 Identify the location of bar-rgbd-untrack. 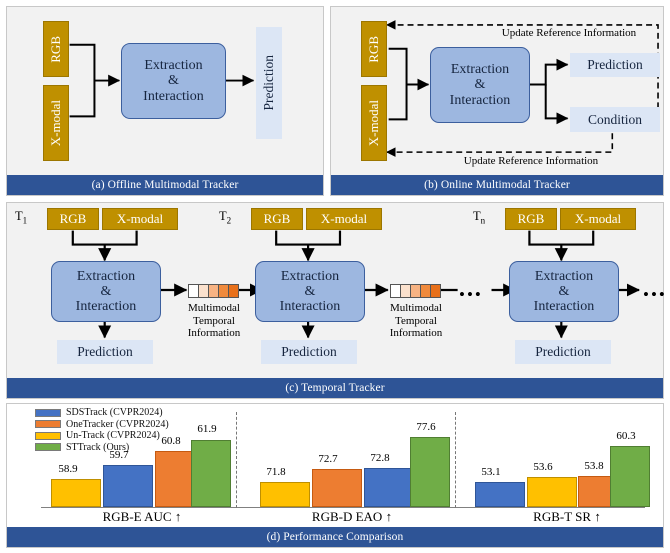
(285, 494).